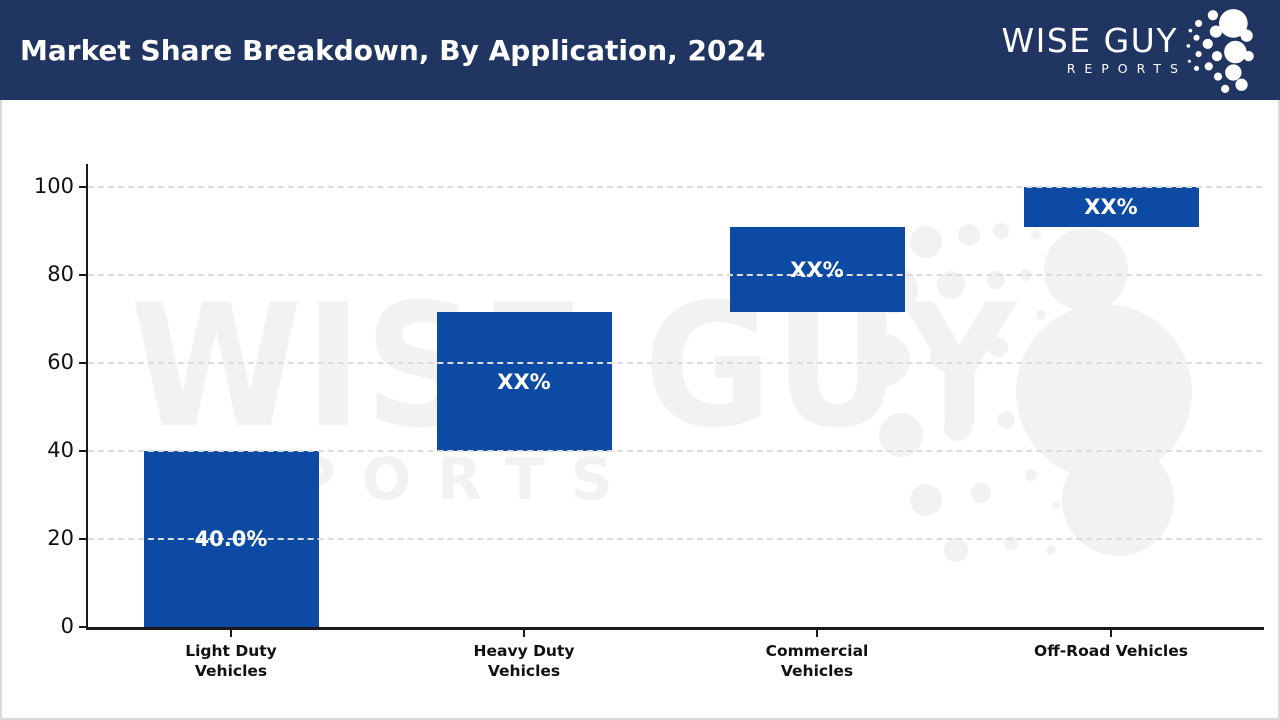 This screenshot has height=720, width=1280. I want to click on page-border-left, so click(1, 410).